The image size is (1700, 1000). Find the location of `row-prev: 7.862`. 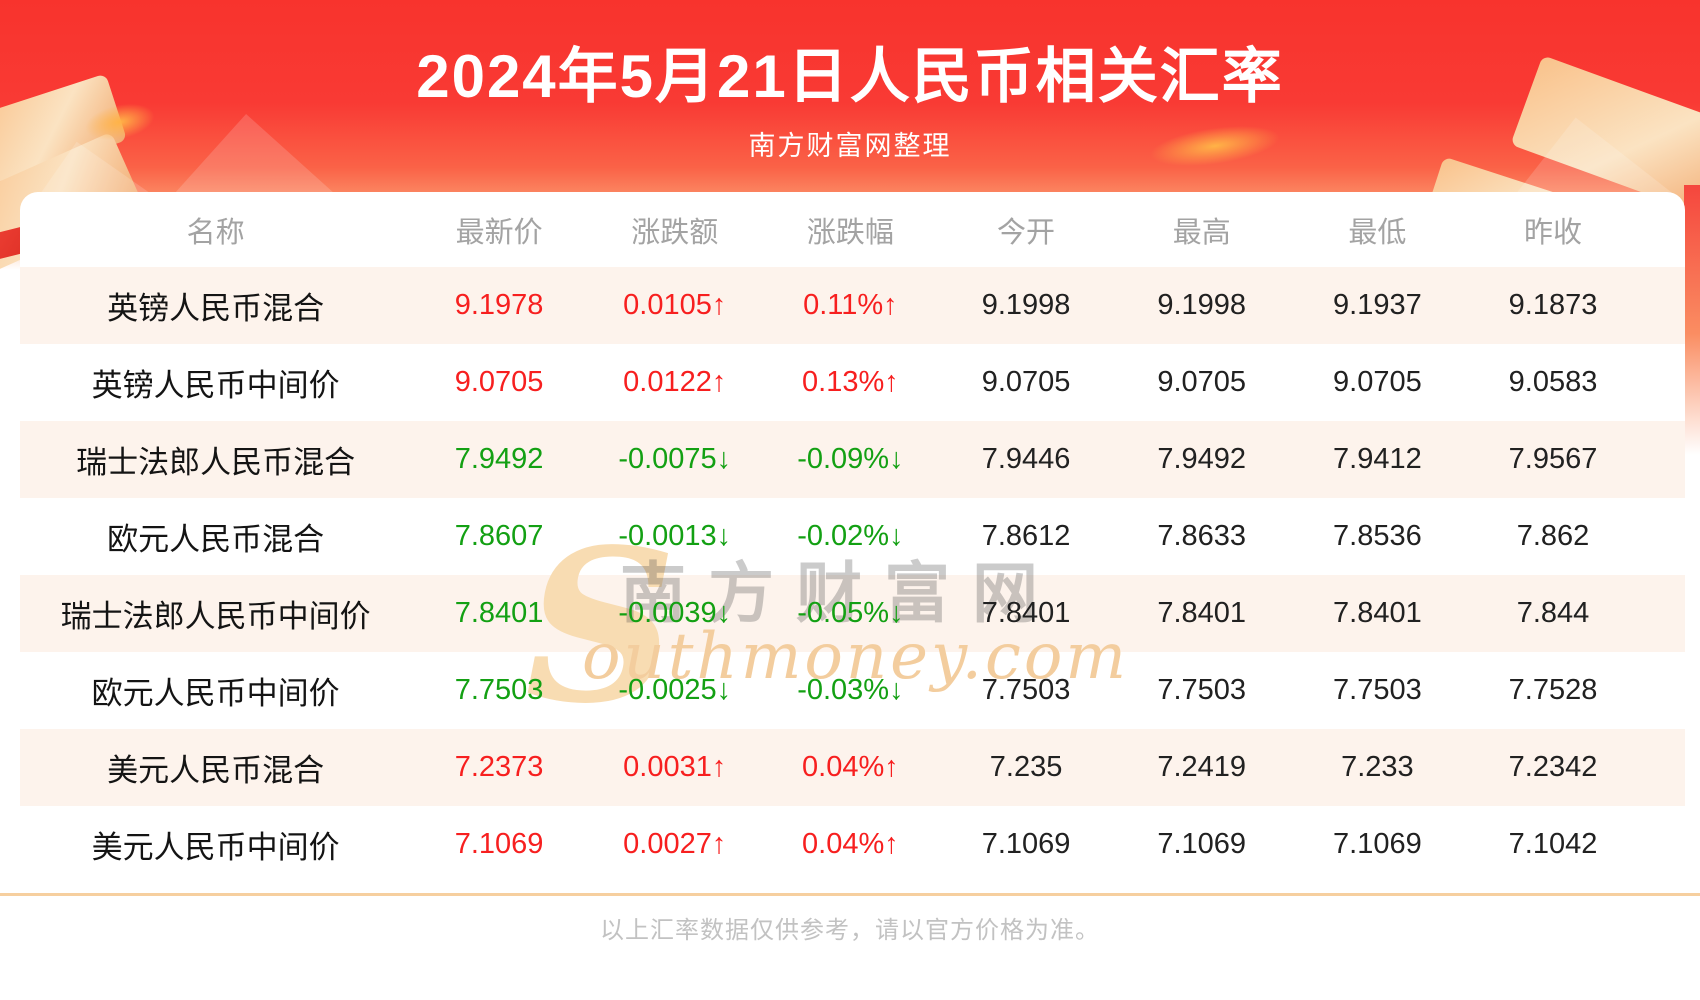

row-prev: 7.862 is located at coordinates (1553, 536).